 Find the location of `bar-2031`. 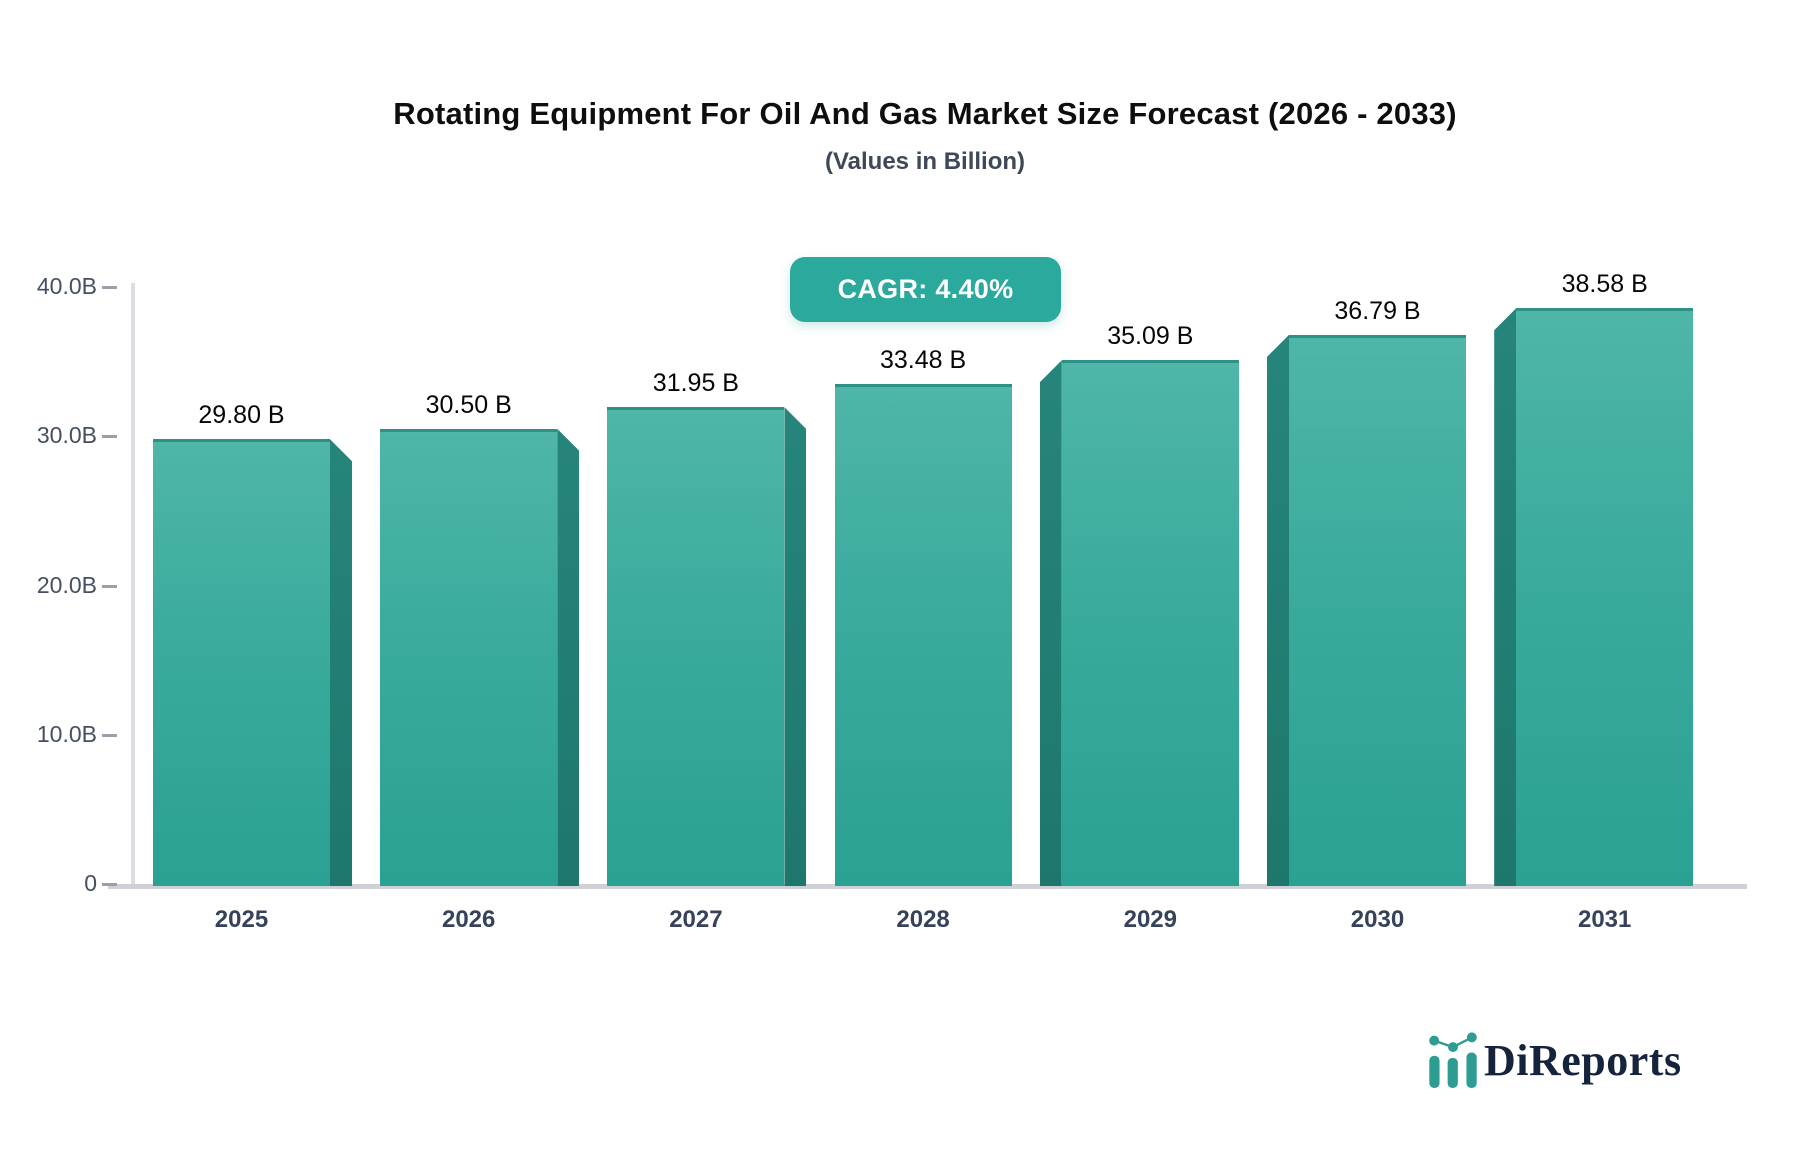

bar-2031 is located at coordinates (1605, 597).